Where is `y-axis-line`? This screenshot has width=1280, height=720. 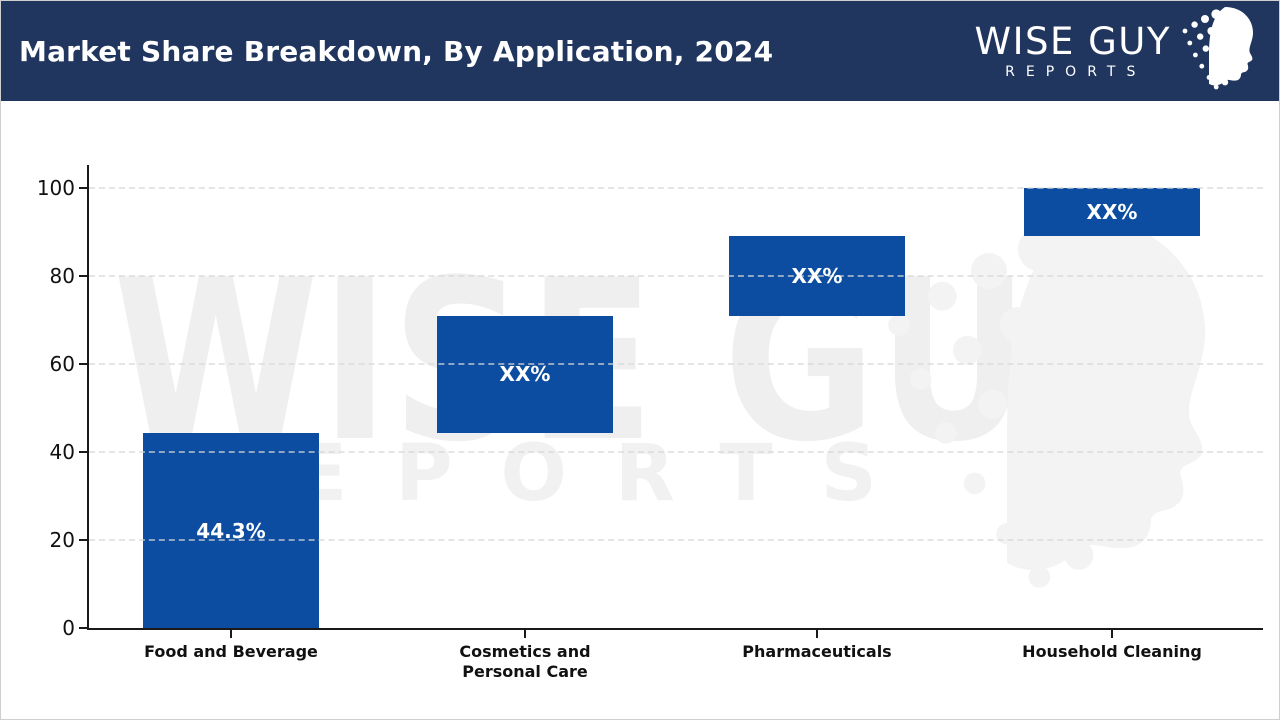
y-axis-line is located at coordinates (88, 397).